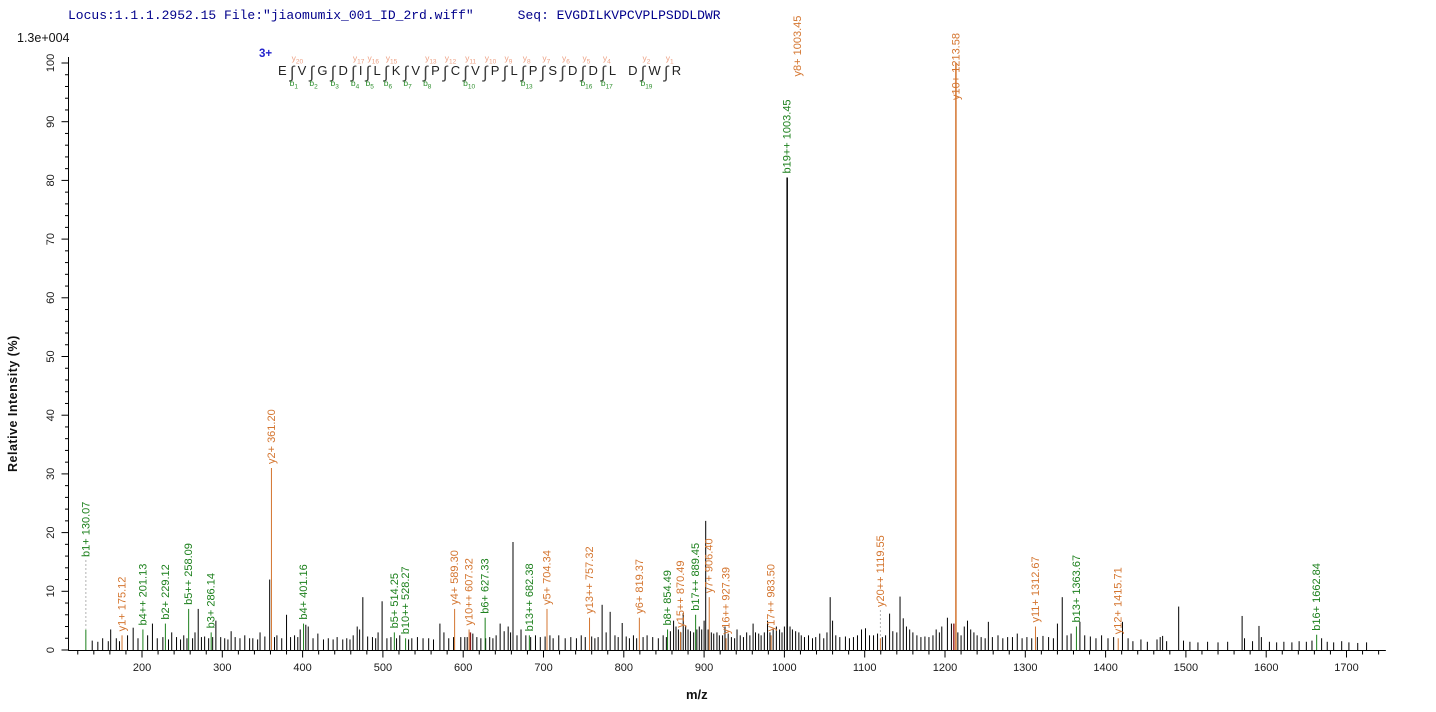  I want to click on peak-label: b19++ 1003.45, so click(788, 136).